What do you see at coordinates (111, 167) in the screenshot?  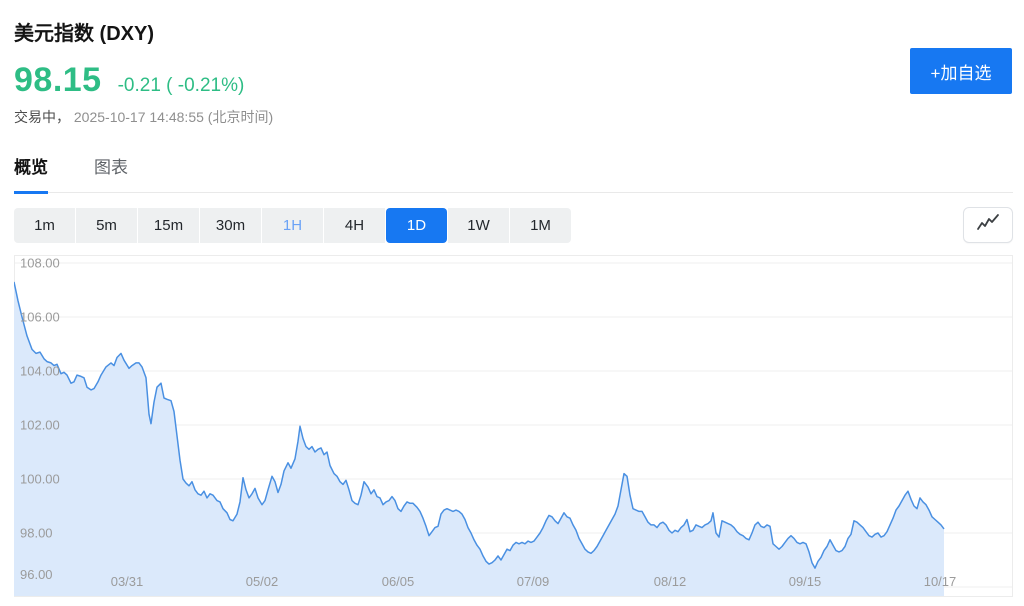 I see `tab-chart-label: 图表` at bounding box center [111, 167].